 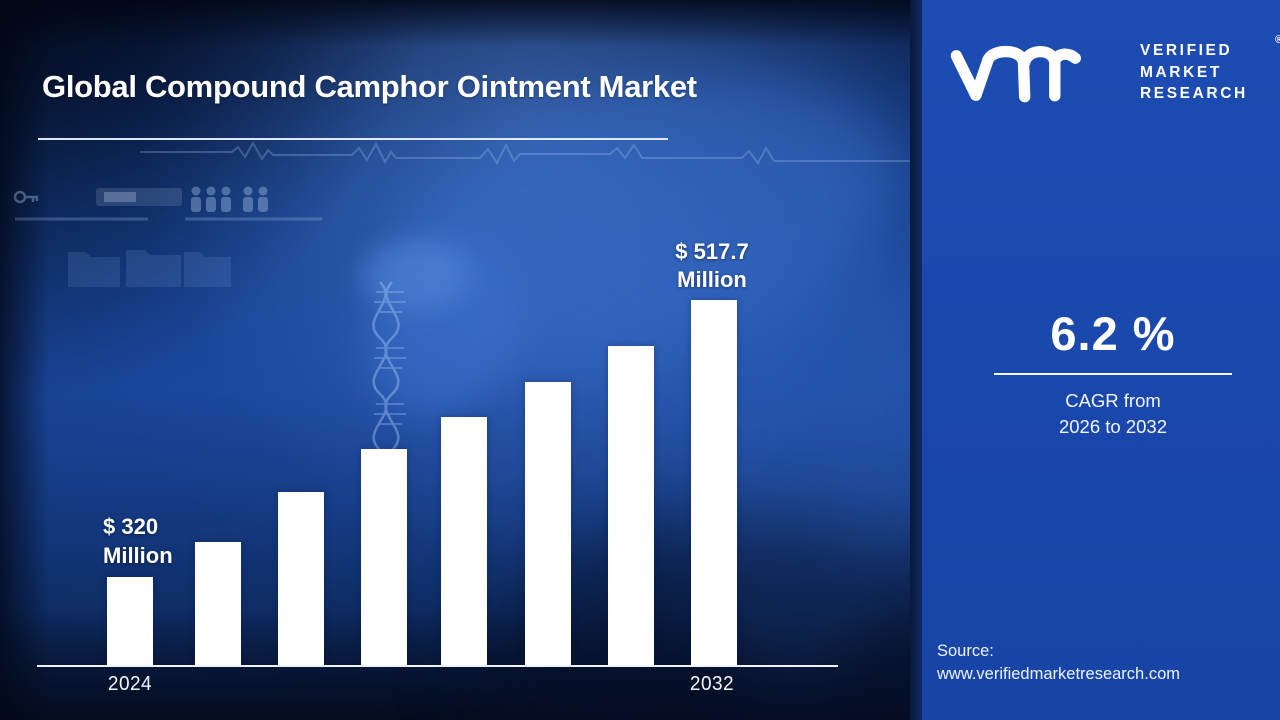 What do you see at coordinates (1058, 663) in the screenshot?
I see `source-block: Source: www.verifiedmarketresearch.com` at bounding box center [1058, 663].